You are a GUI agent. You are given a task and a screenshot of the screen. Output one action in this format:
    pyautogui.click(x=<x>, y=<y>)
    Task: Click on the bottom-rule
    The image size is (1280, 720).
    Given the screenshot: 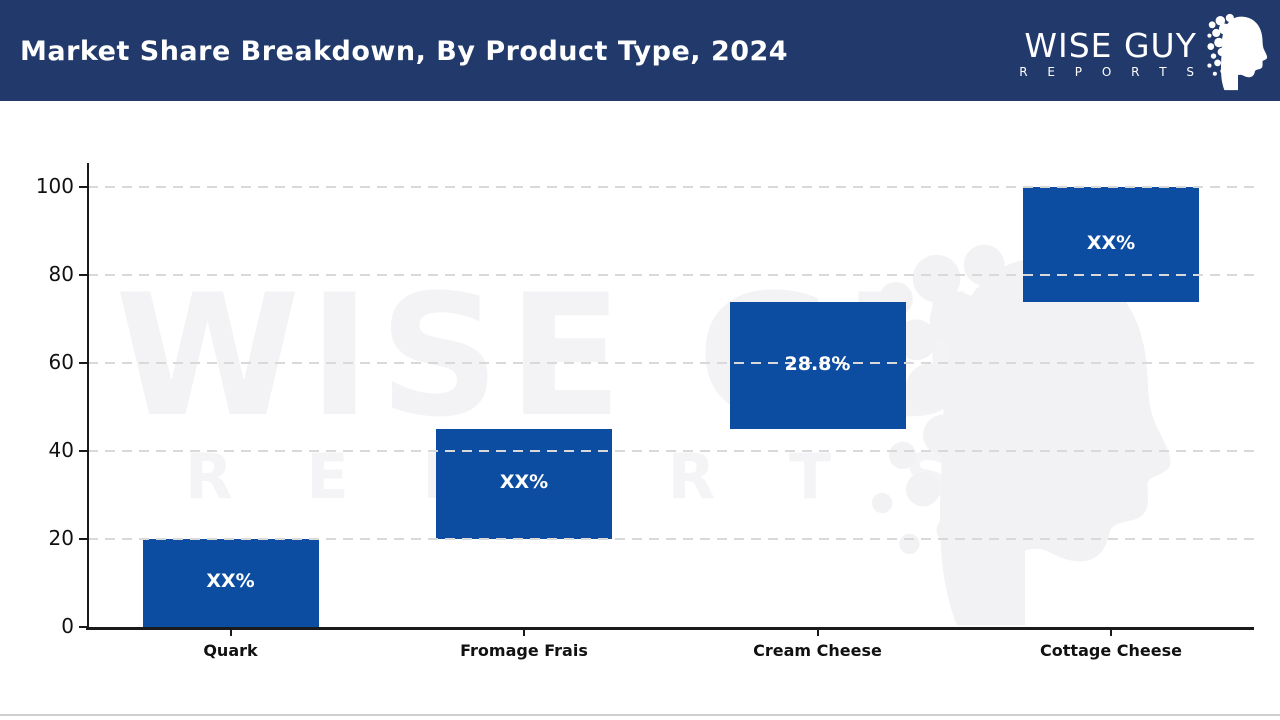 What is the action you would take?
    pyautogui.click(x=640, y=715)
    